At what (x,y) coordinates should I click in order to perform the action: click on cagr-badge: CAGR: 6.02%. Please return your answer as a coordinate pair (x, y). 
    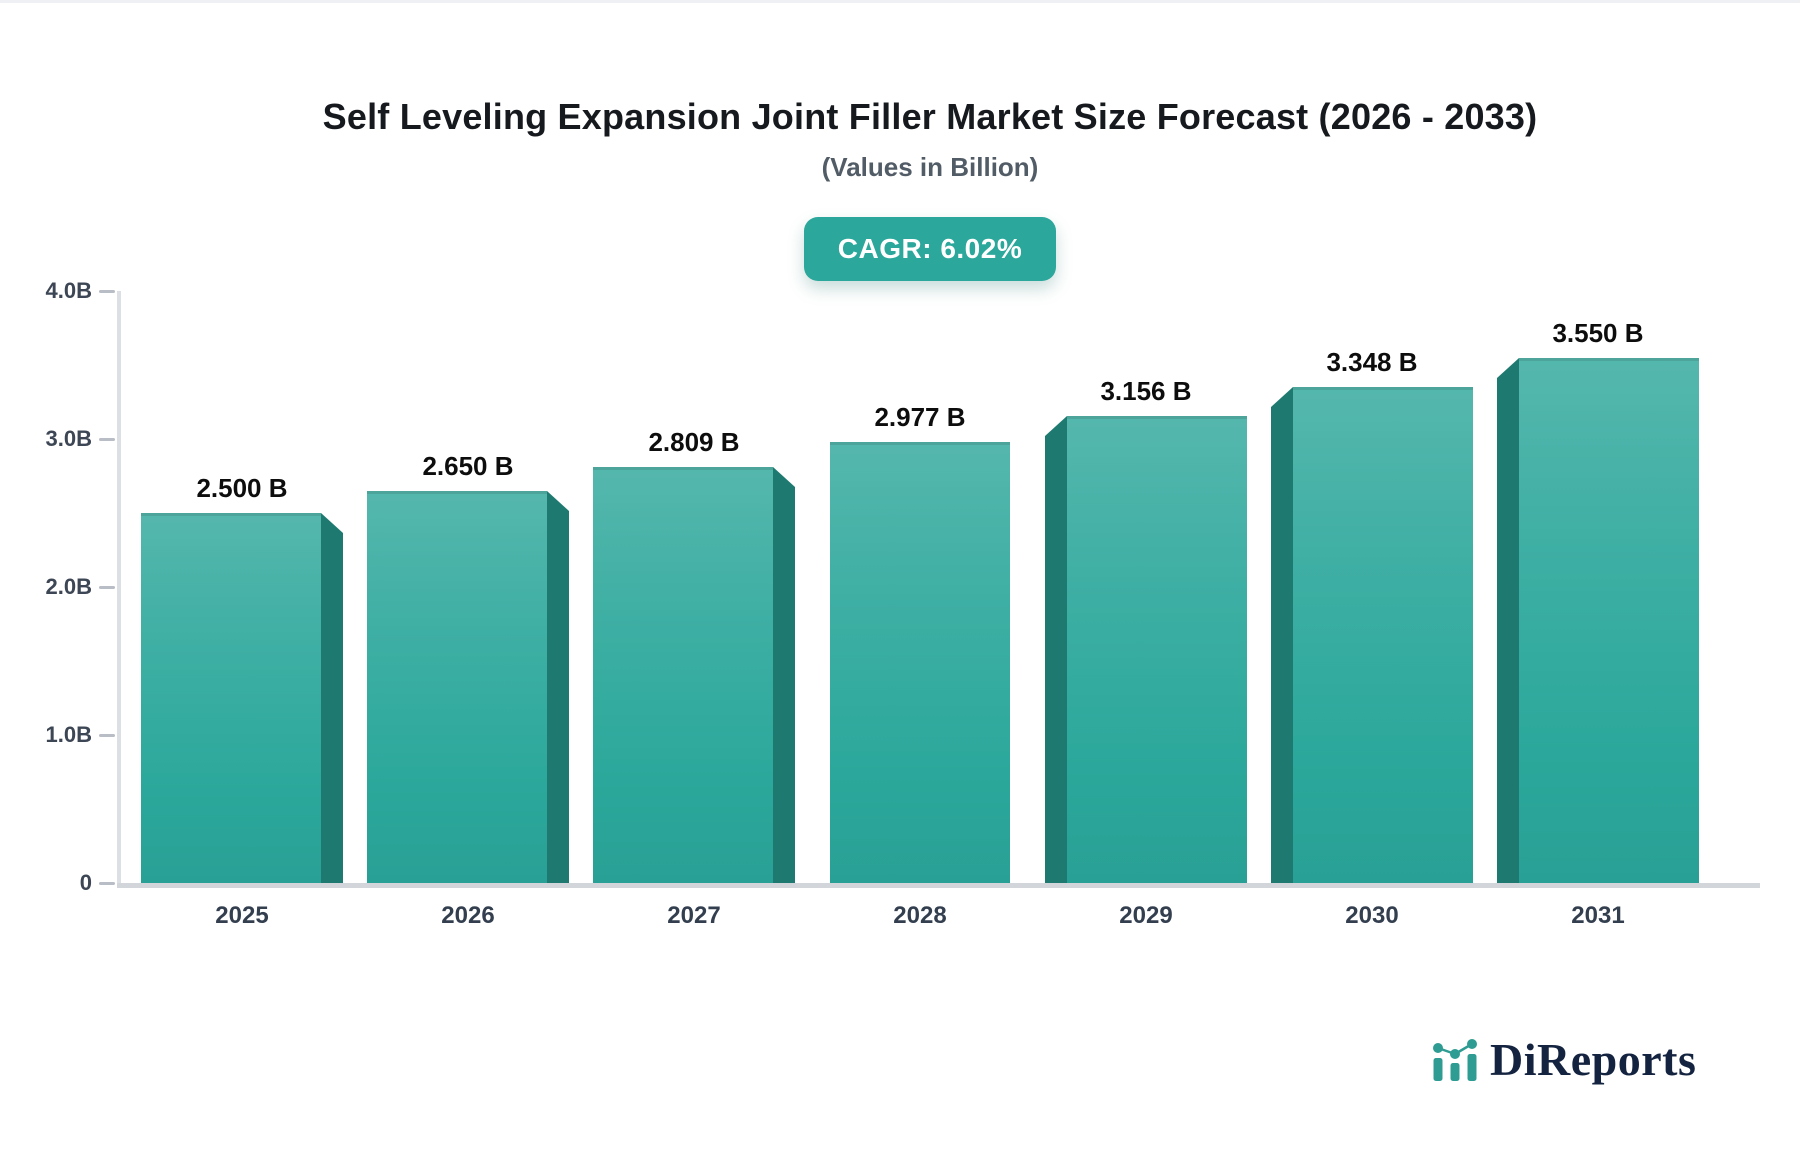
    Looking at the image, I should click on (930, 249).